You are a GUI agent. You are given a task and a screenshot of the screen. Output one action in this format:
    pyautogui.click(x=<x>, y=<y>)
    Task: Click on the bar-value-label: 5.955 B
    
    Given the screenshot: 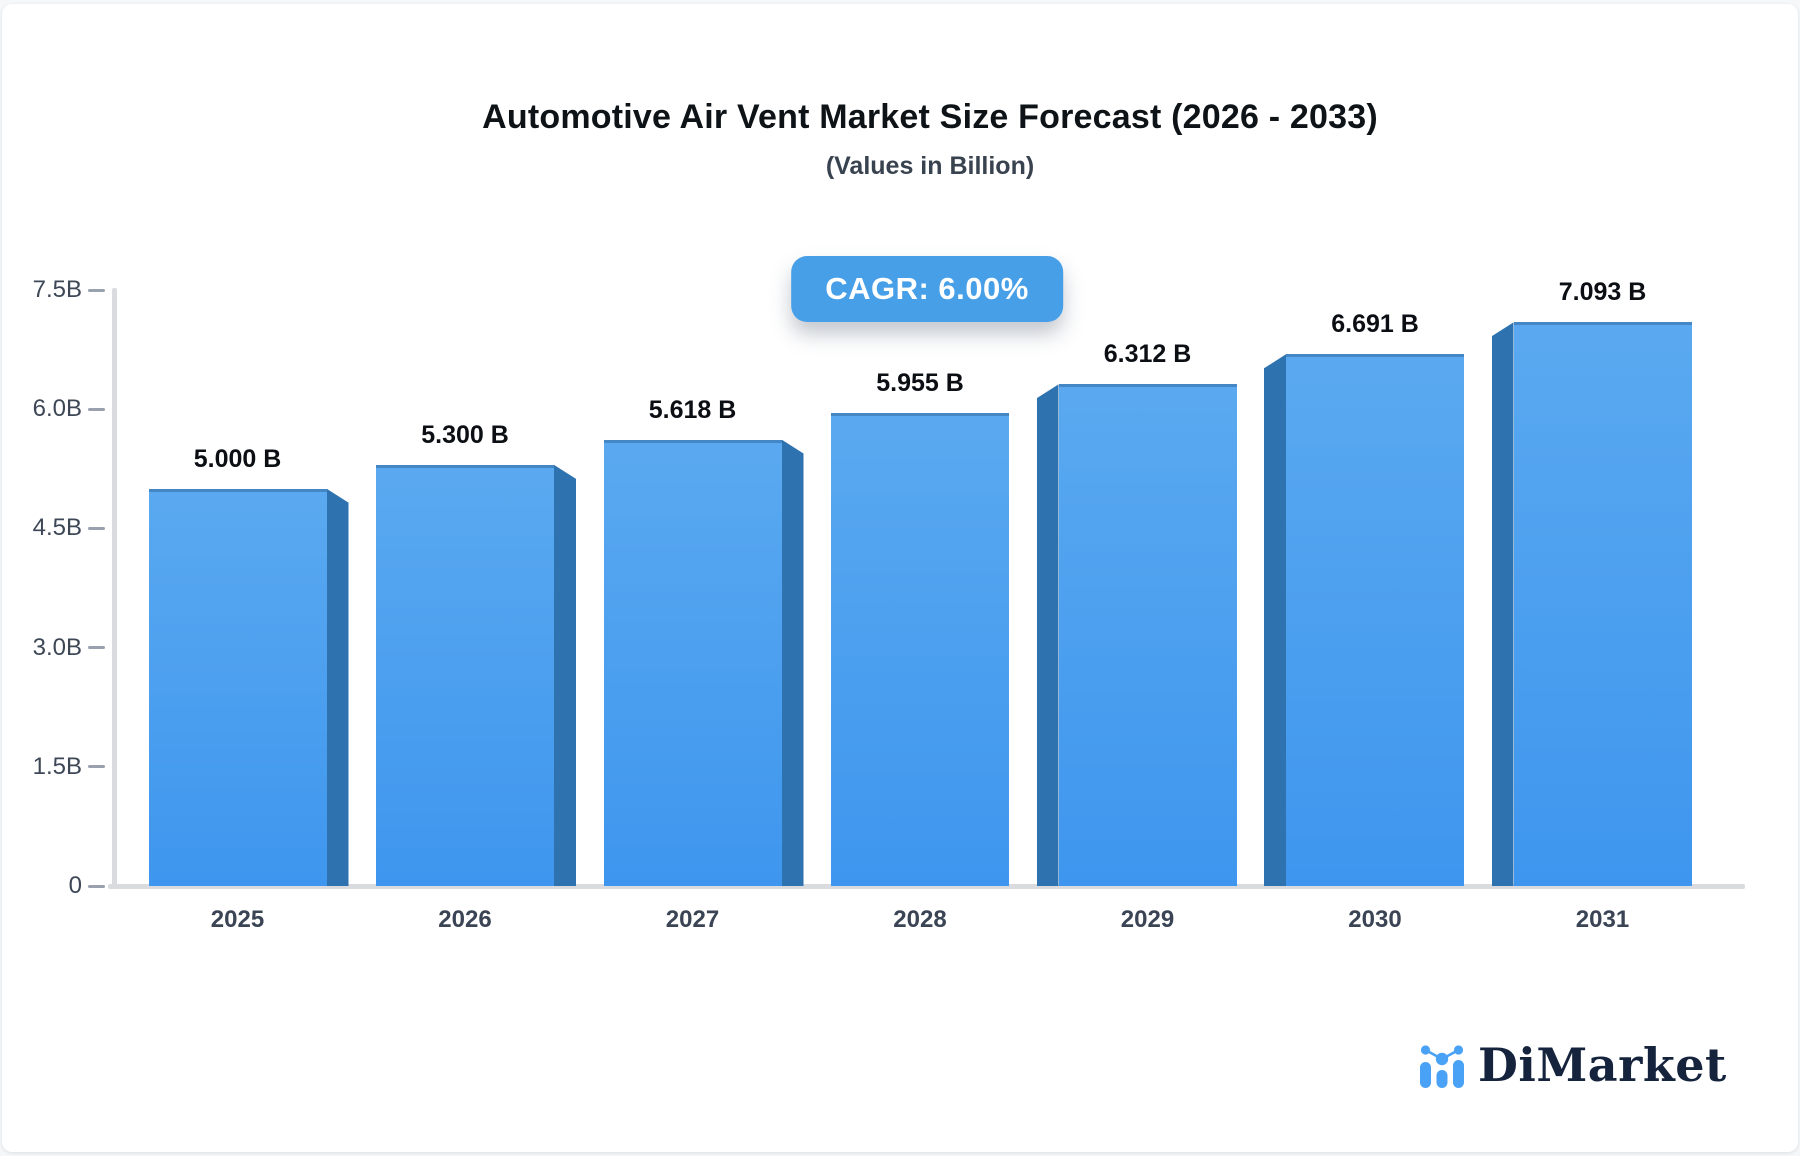 What is the action you would take?
    pyautogui.click(x=920, y=382)
    